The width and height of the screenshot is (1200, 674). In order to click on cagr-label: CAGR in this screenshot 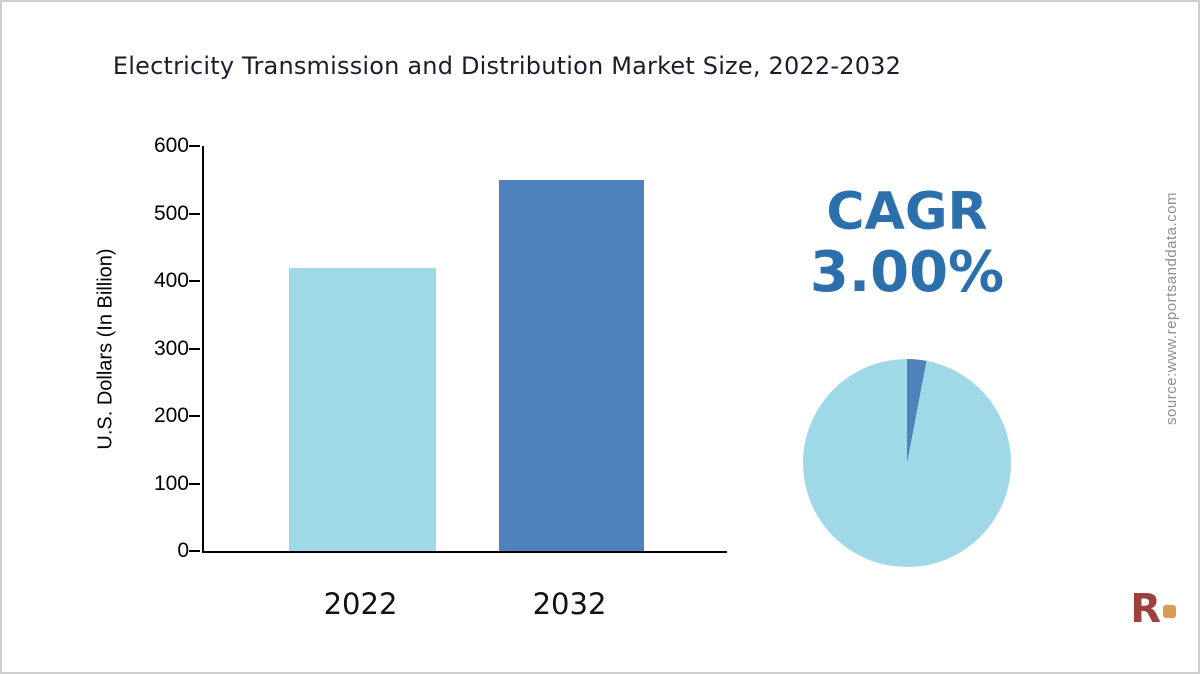, I will do `click(907, 212)`.